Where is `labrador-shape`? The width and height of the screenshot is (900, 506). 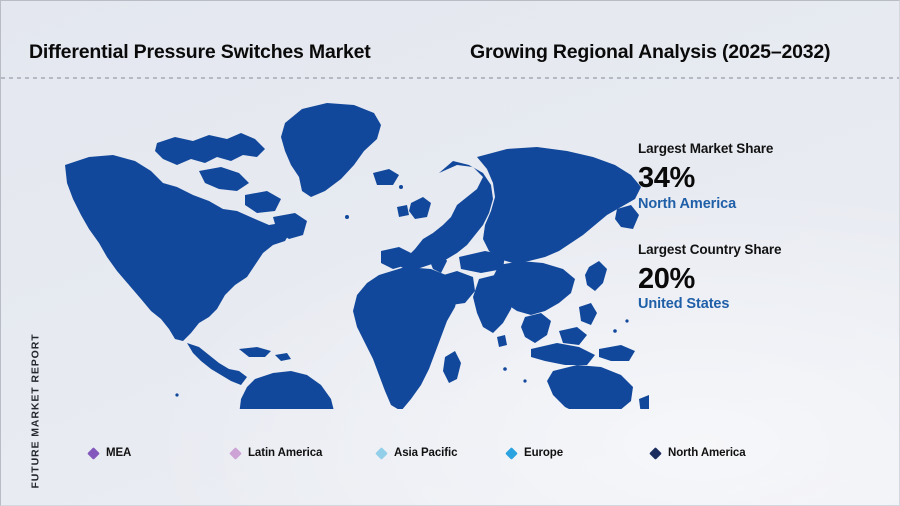 labrador-shape is located at coordinates (290, 226).